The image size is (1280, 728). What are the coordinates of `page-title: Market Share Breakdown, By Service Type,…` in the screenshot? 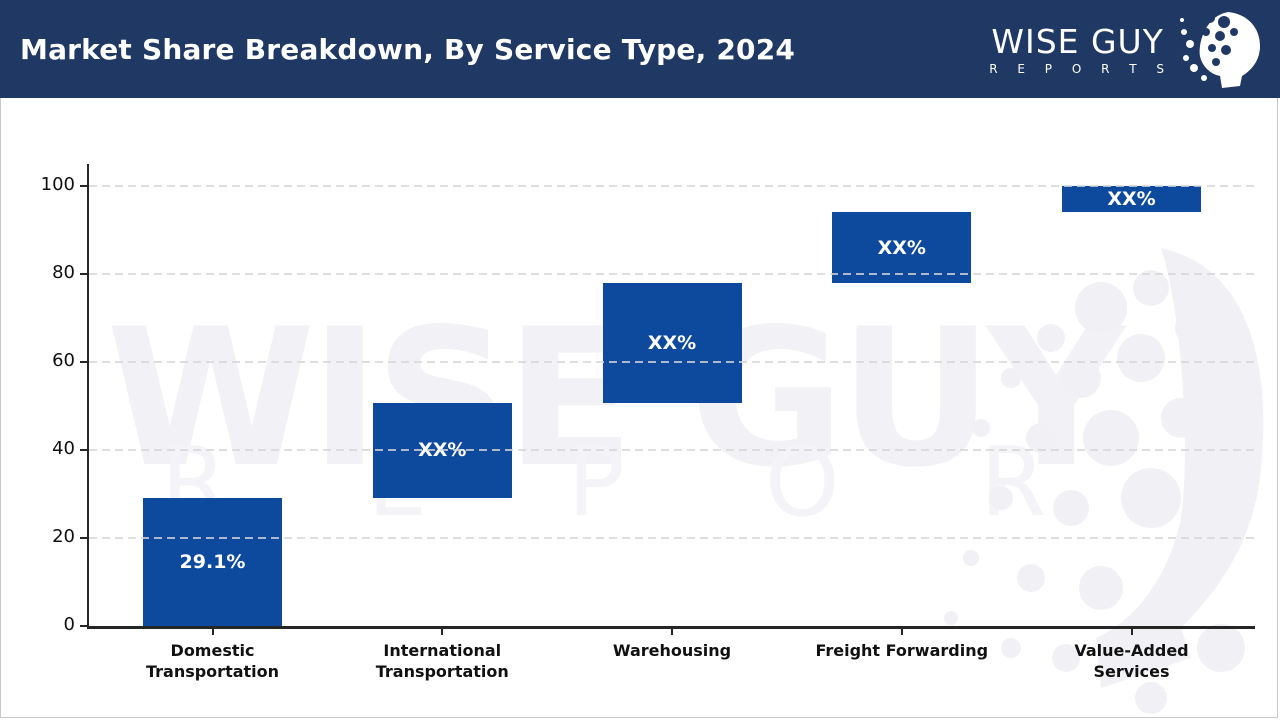 It's located at (408, 49).